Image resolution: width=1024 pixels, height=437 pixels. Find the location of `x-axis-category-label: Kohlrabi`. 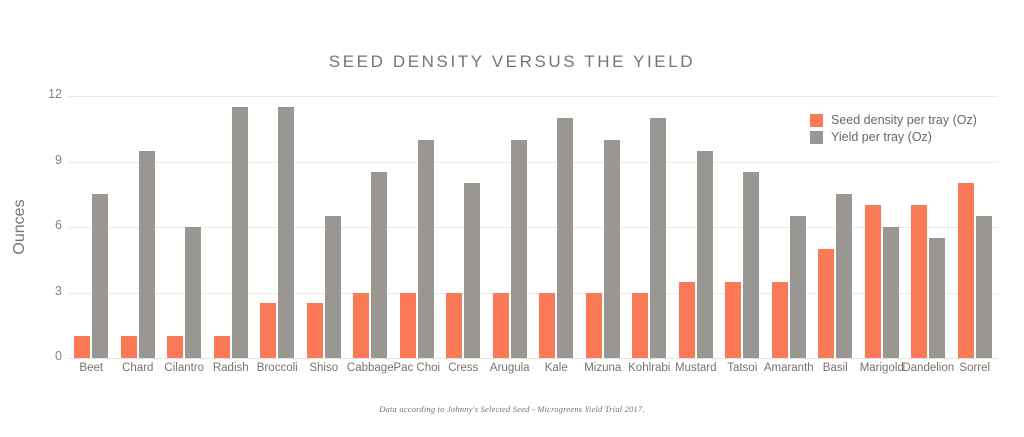

x-axis-category-label: Kohlrabi is located at coordinates (649, 368).